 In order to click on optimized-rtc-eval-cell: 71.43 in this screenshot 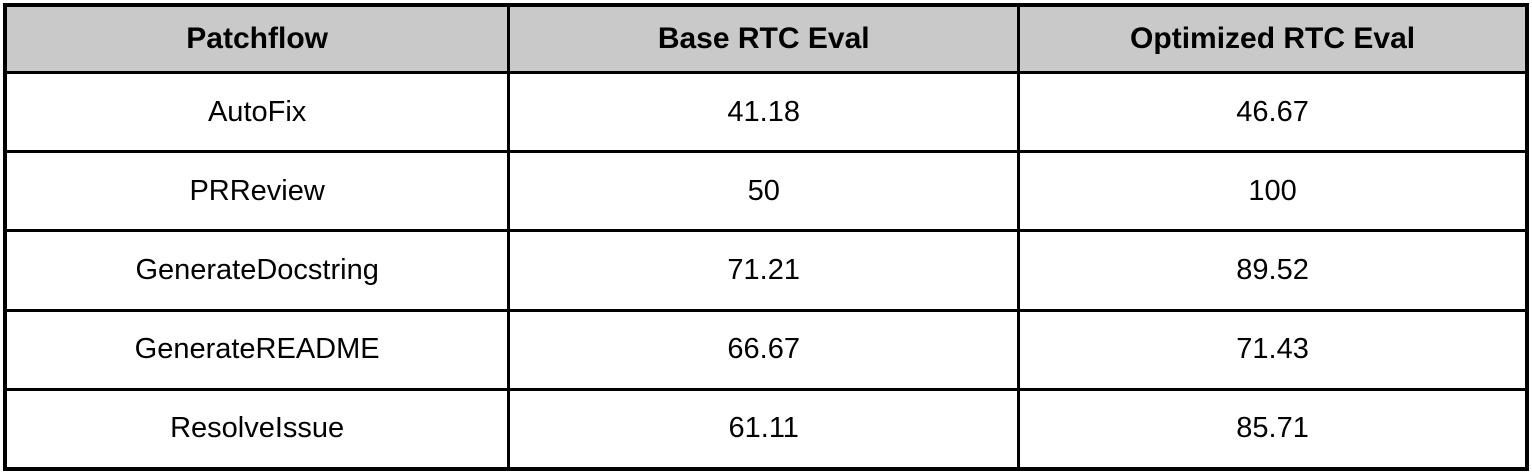, I will do `click(1273, 349)`.